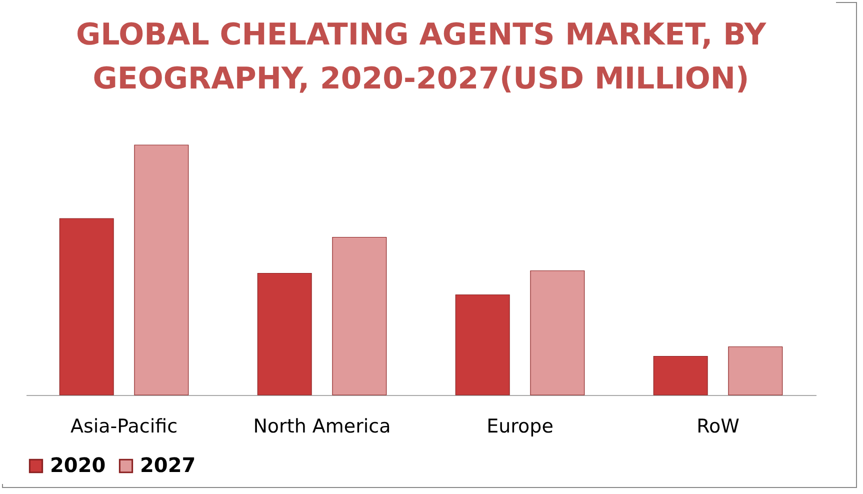  Describe the element at coordinates (168, 465) in the screenshot. I see `legend-label: 2027` at that location.